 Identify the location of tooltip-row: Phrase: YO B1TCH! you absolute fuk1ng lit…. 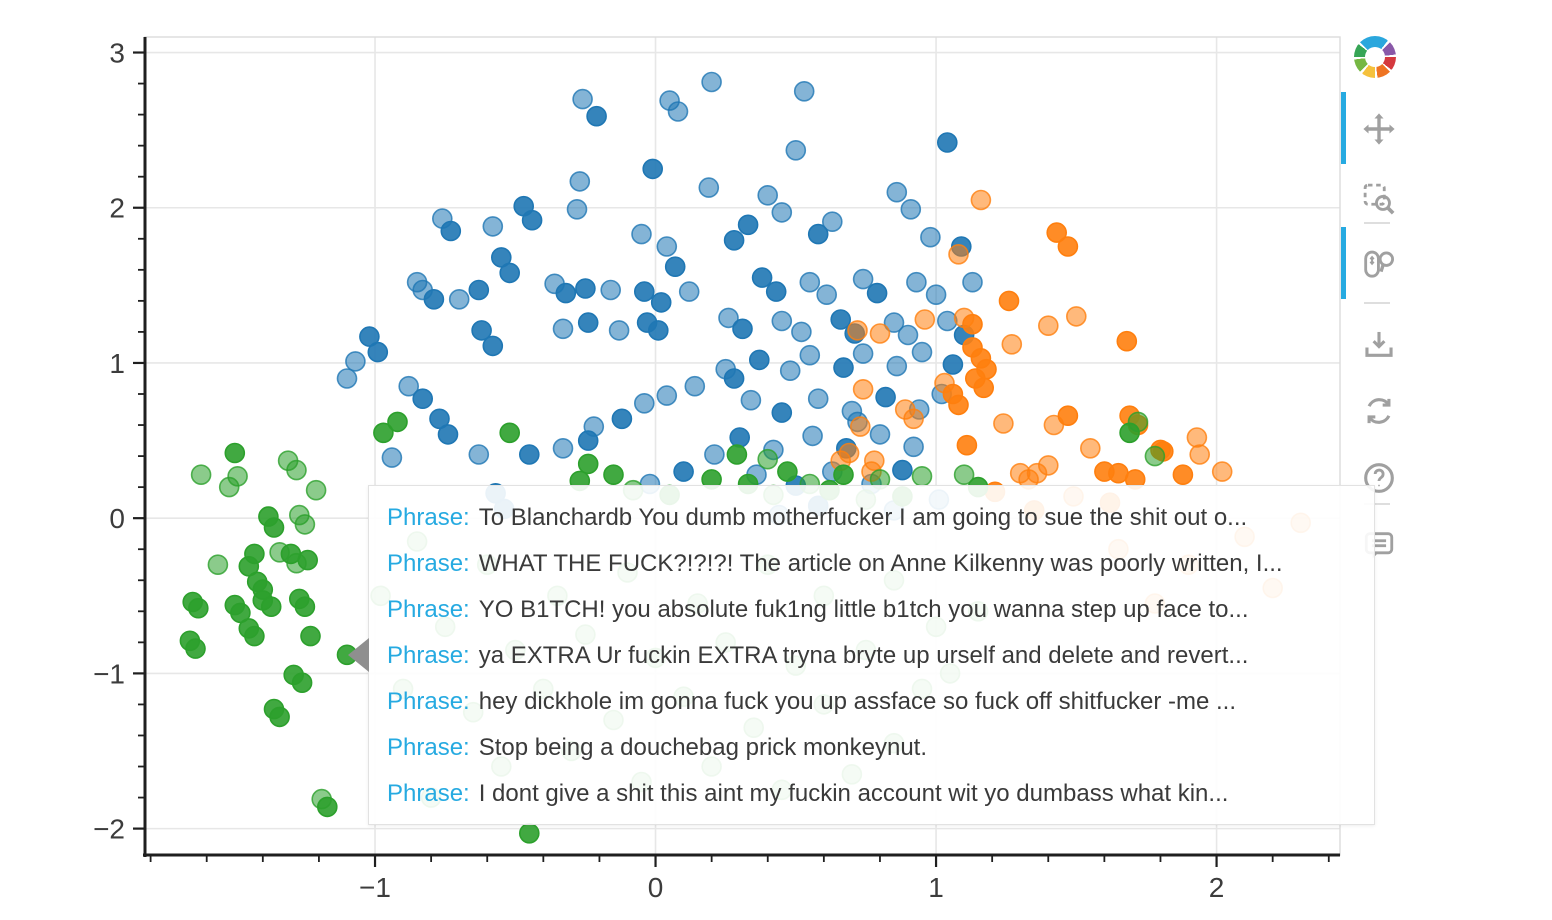
(871, 610).